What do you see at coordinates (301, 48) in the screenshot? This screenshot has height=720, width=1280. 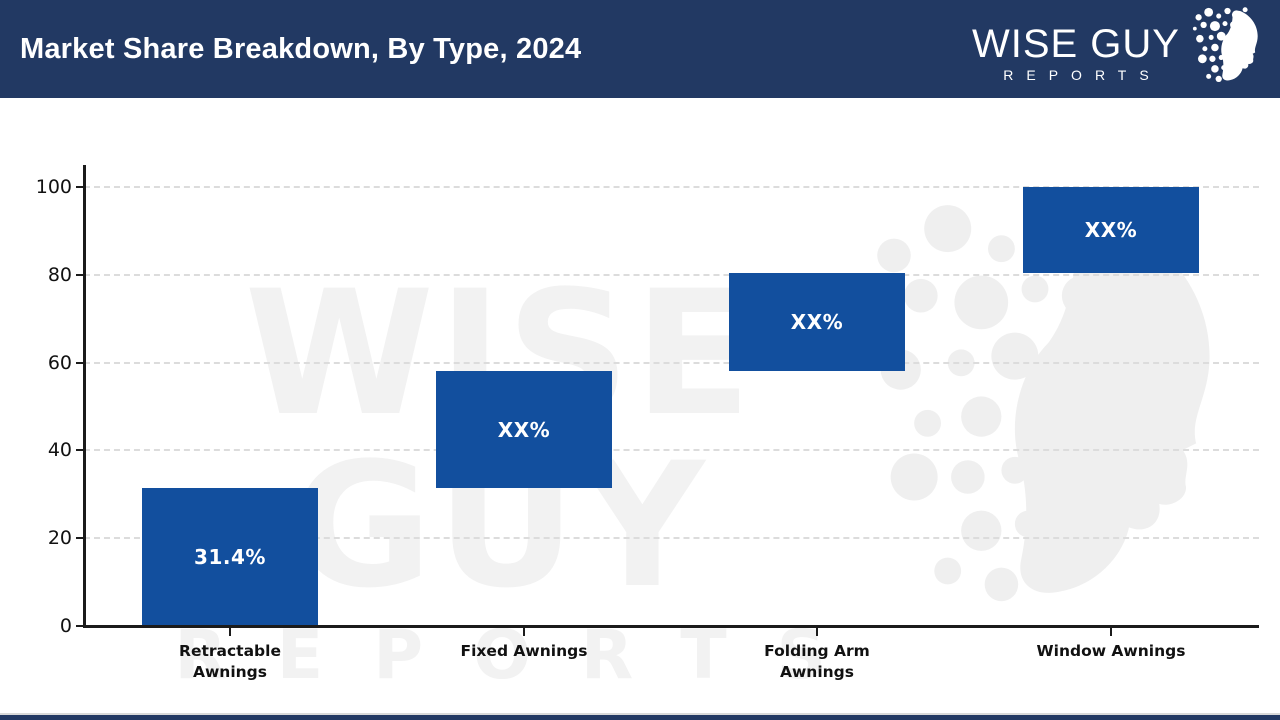 I see `chart-title: Market Share Breakdown, By Type, 2024` at bounding box center [301, 48].